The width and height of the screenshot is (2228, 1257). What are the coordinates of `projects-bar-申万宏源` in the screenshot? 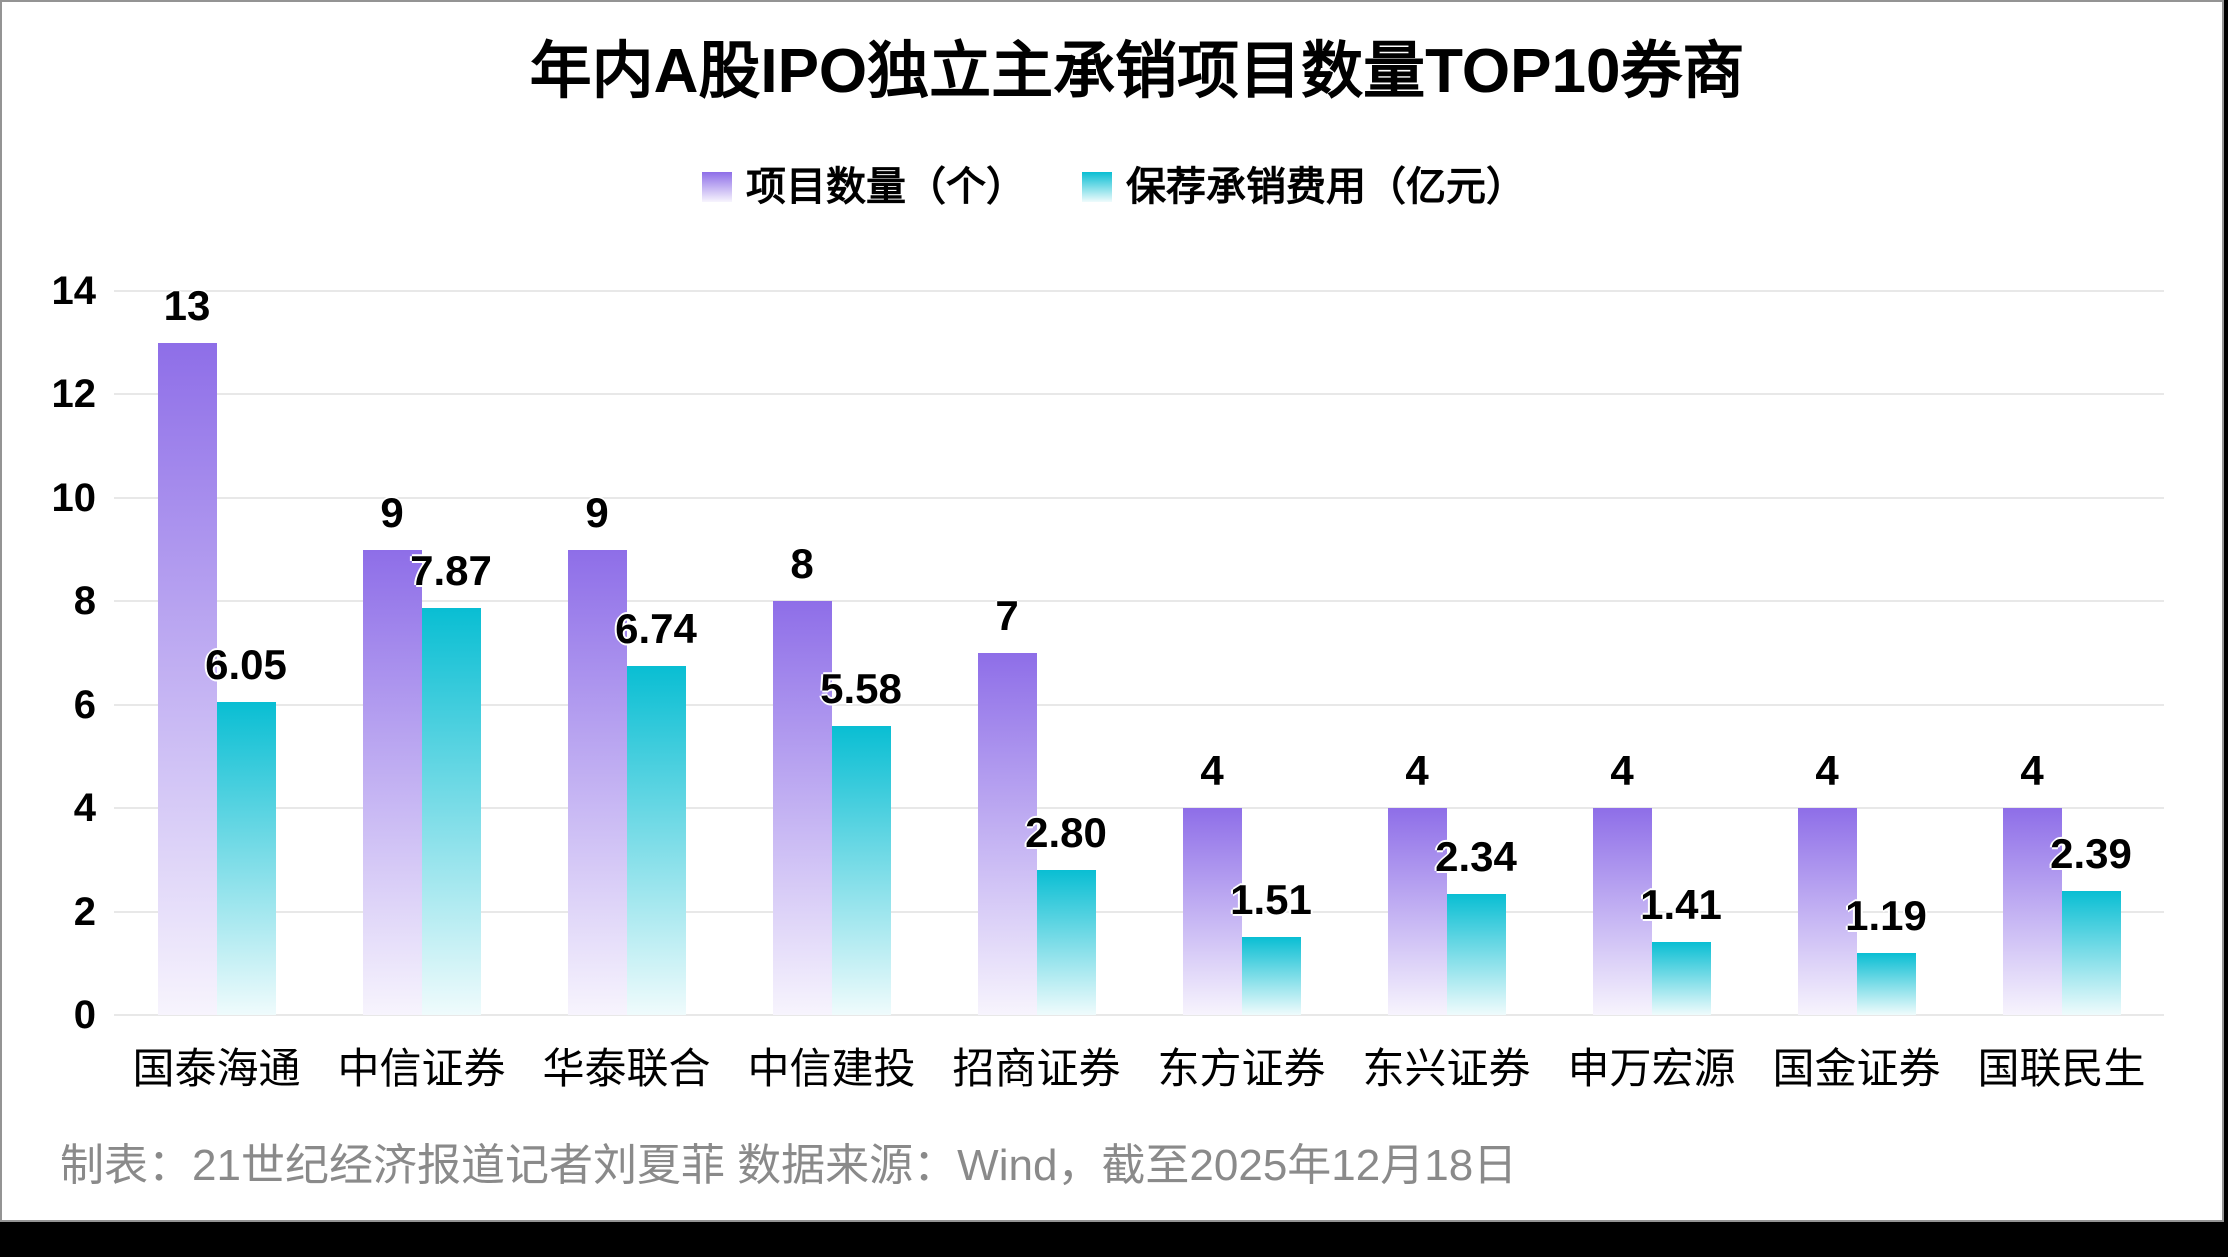 It's located at (1622, 911).